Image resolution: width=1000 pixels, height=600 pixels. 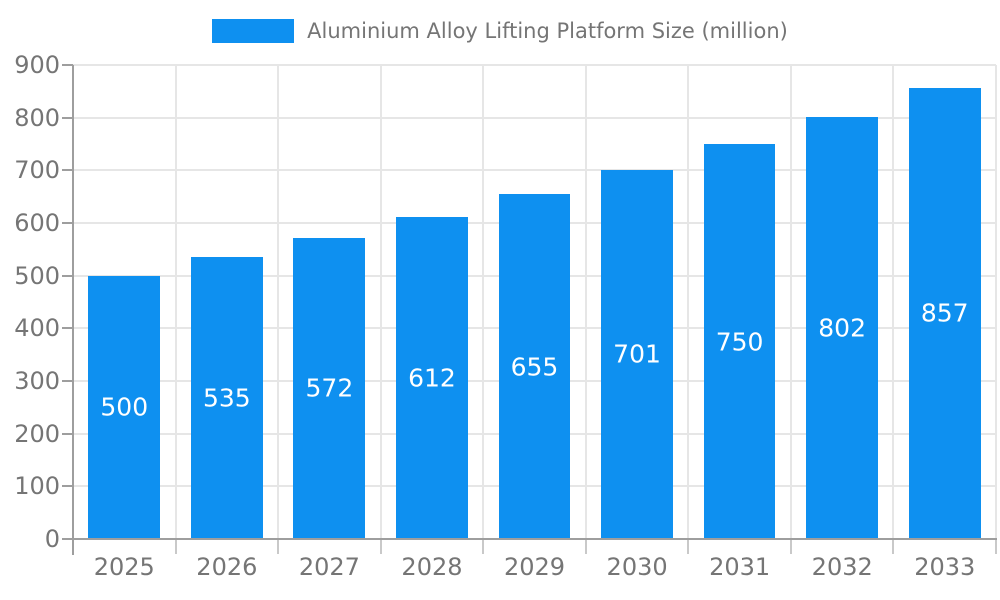 What do you see at coordinates (37, 380) in the screenshot?
I see `y-tick-label: 300` at bounding box center [37, 380].